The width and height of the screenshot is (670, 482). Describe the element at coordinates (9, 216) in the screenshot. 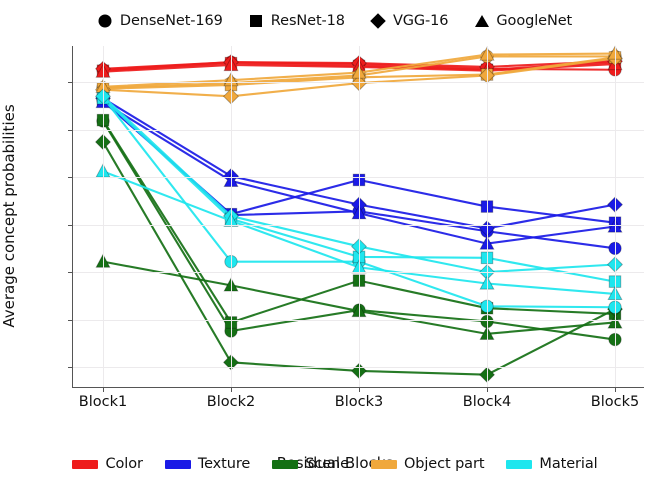

I see `y-axis-label: Average concept probabilities` at that location.